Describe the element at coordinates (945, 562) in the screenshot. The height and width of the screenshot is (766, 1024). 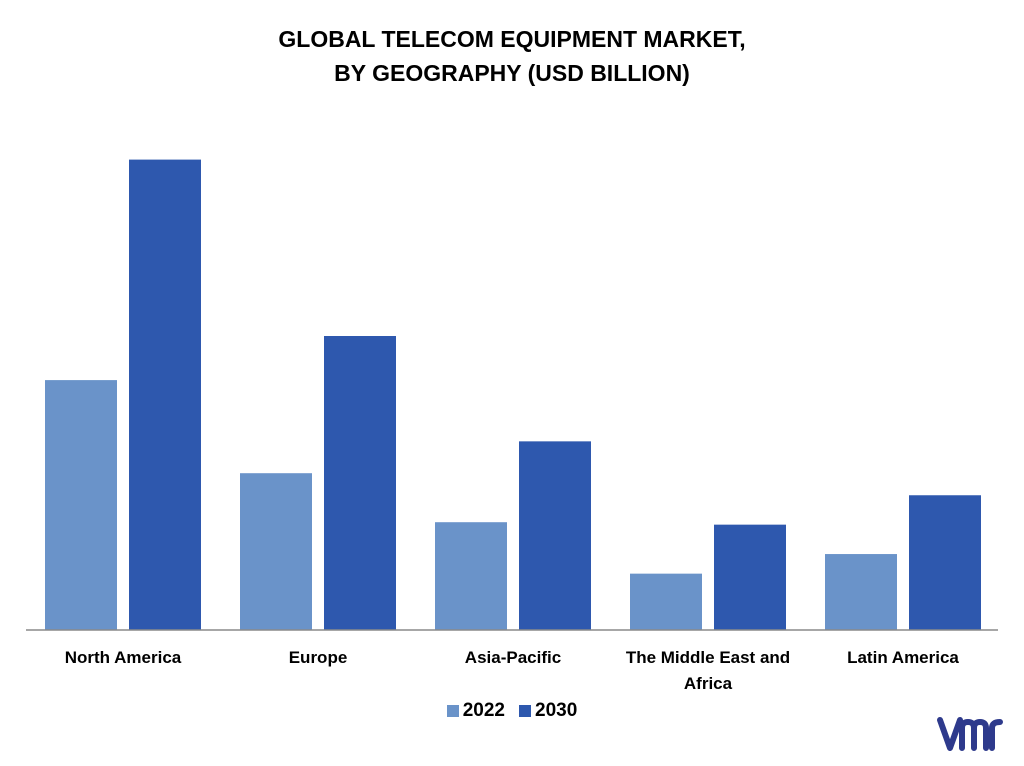
I see `bar-2030-latin-america` at that location.